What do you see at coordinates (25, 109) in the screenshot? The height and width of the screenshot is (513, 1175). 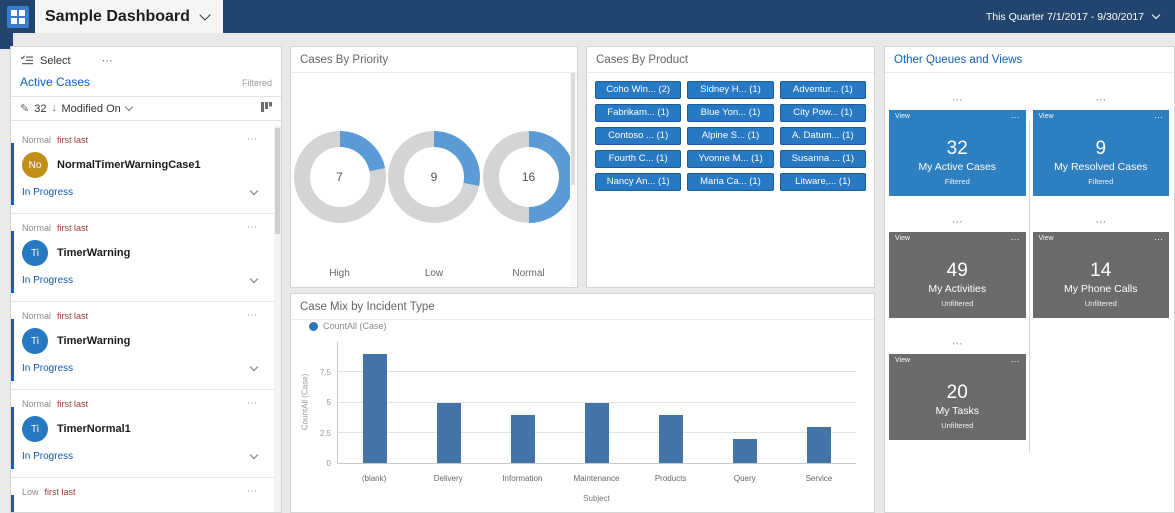 I see `pencil-icon: ✎` at bounding box center [25, 109].